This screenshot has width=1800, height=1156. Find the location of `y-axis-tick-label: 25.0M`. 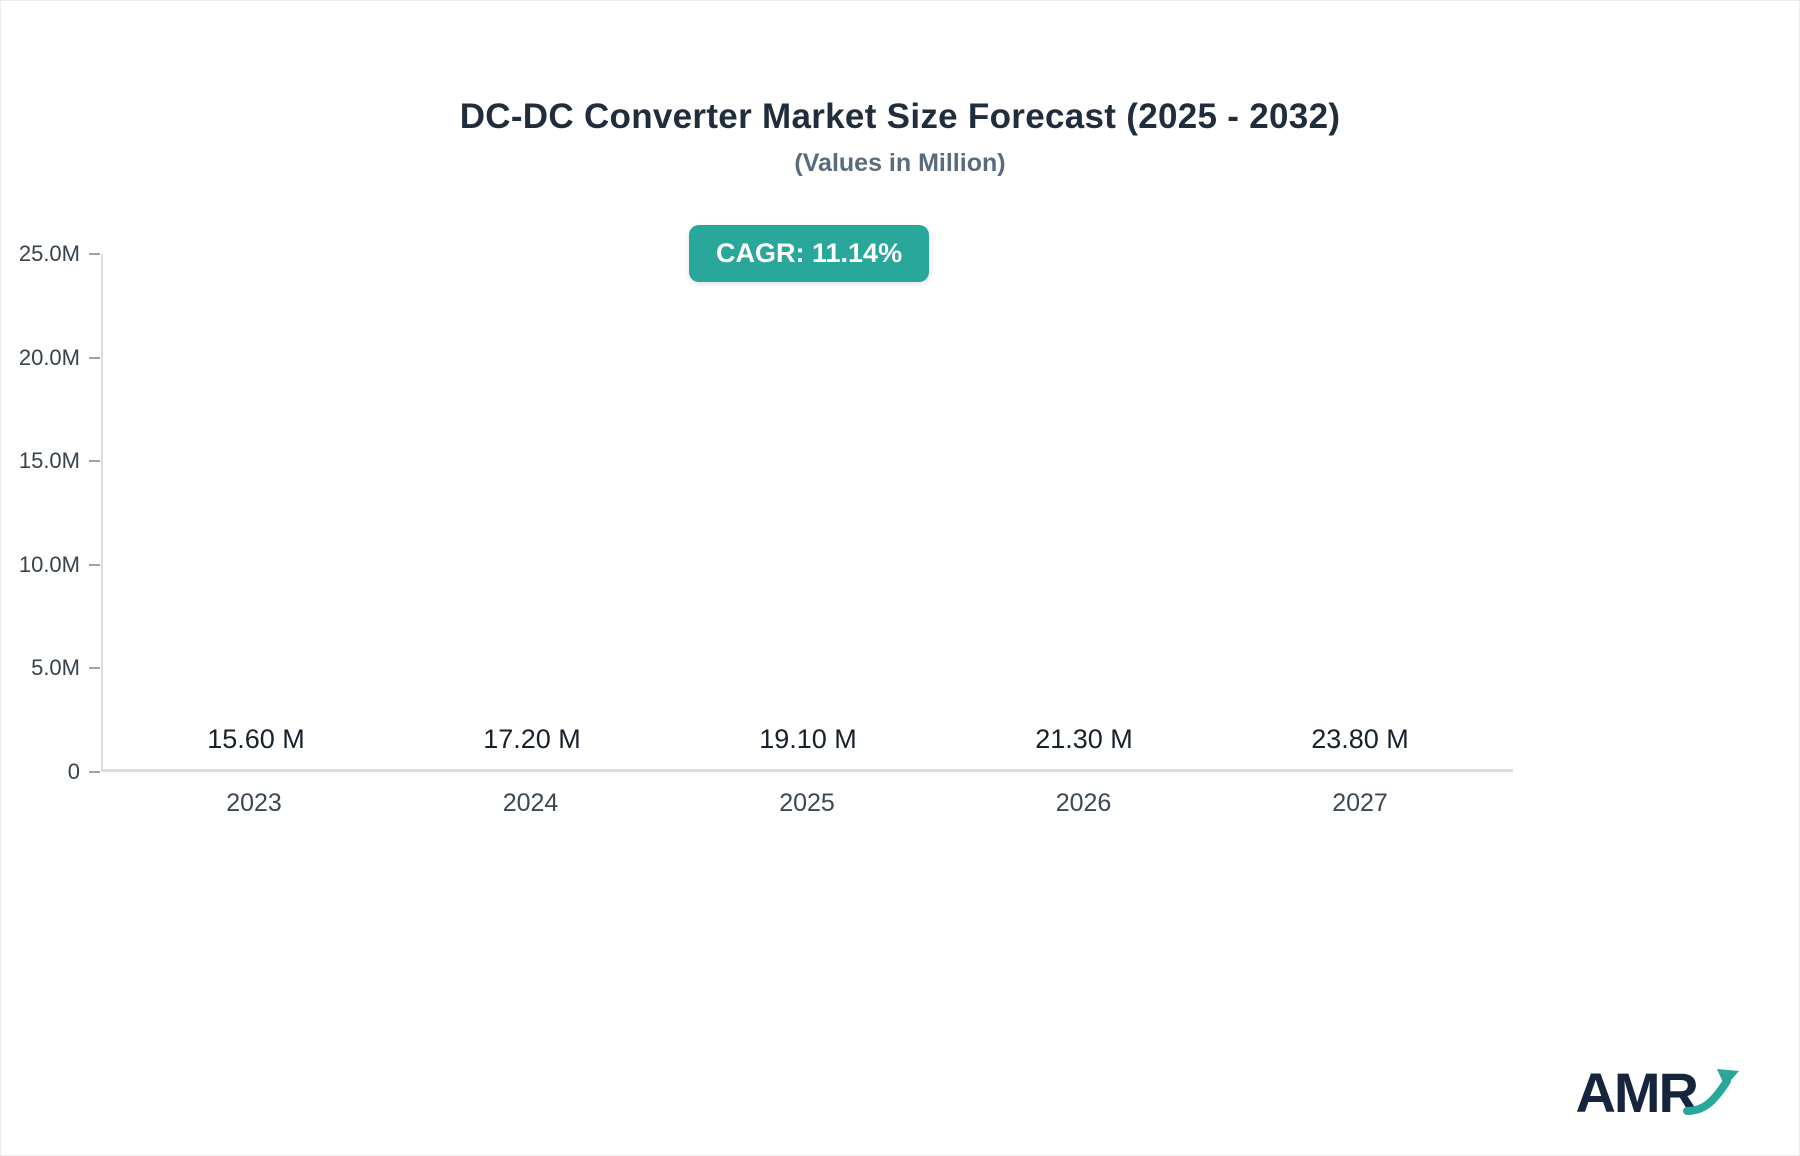

y-axis-tick-label: 25.0M is located at coordinates (49, 253).